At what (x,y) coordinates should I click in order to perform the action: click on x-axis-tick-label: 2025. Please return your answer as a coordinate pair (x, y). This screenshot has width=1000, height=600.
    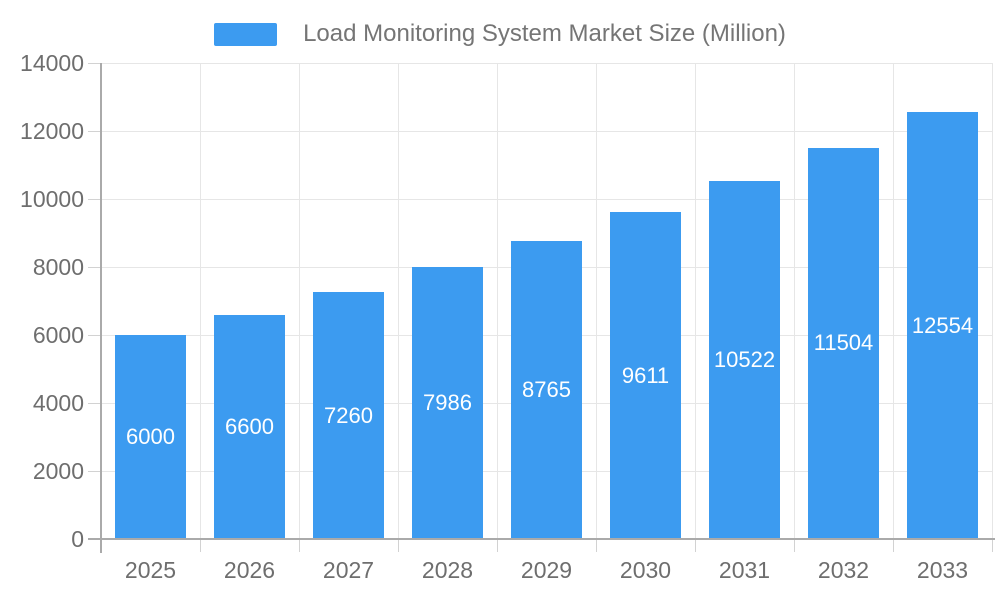
    Looking at the image, I should click on (150, 570).